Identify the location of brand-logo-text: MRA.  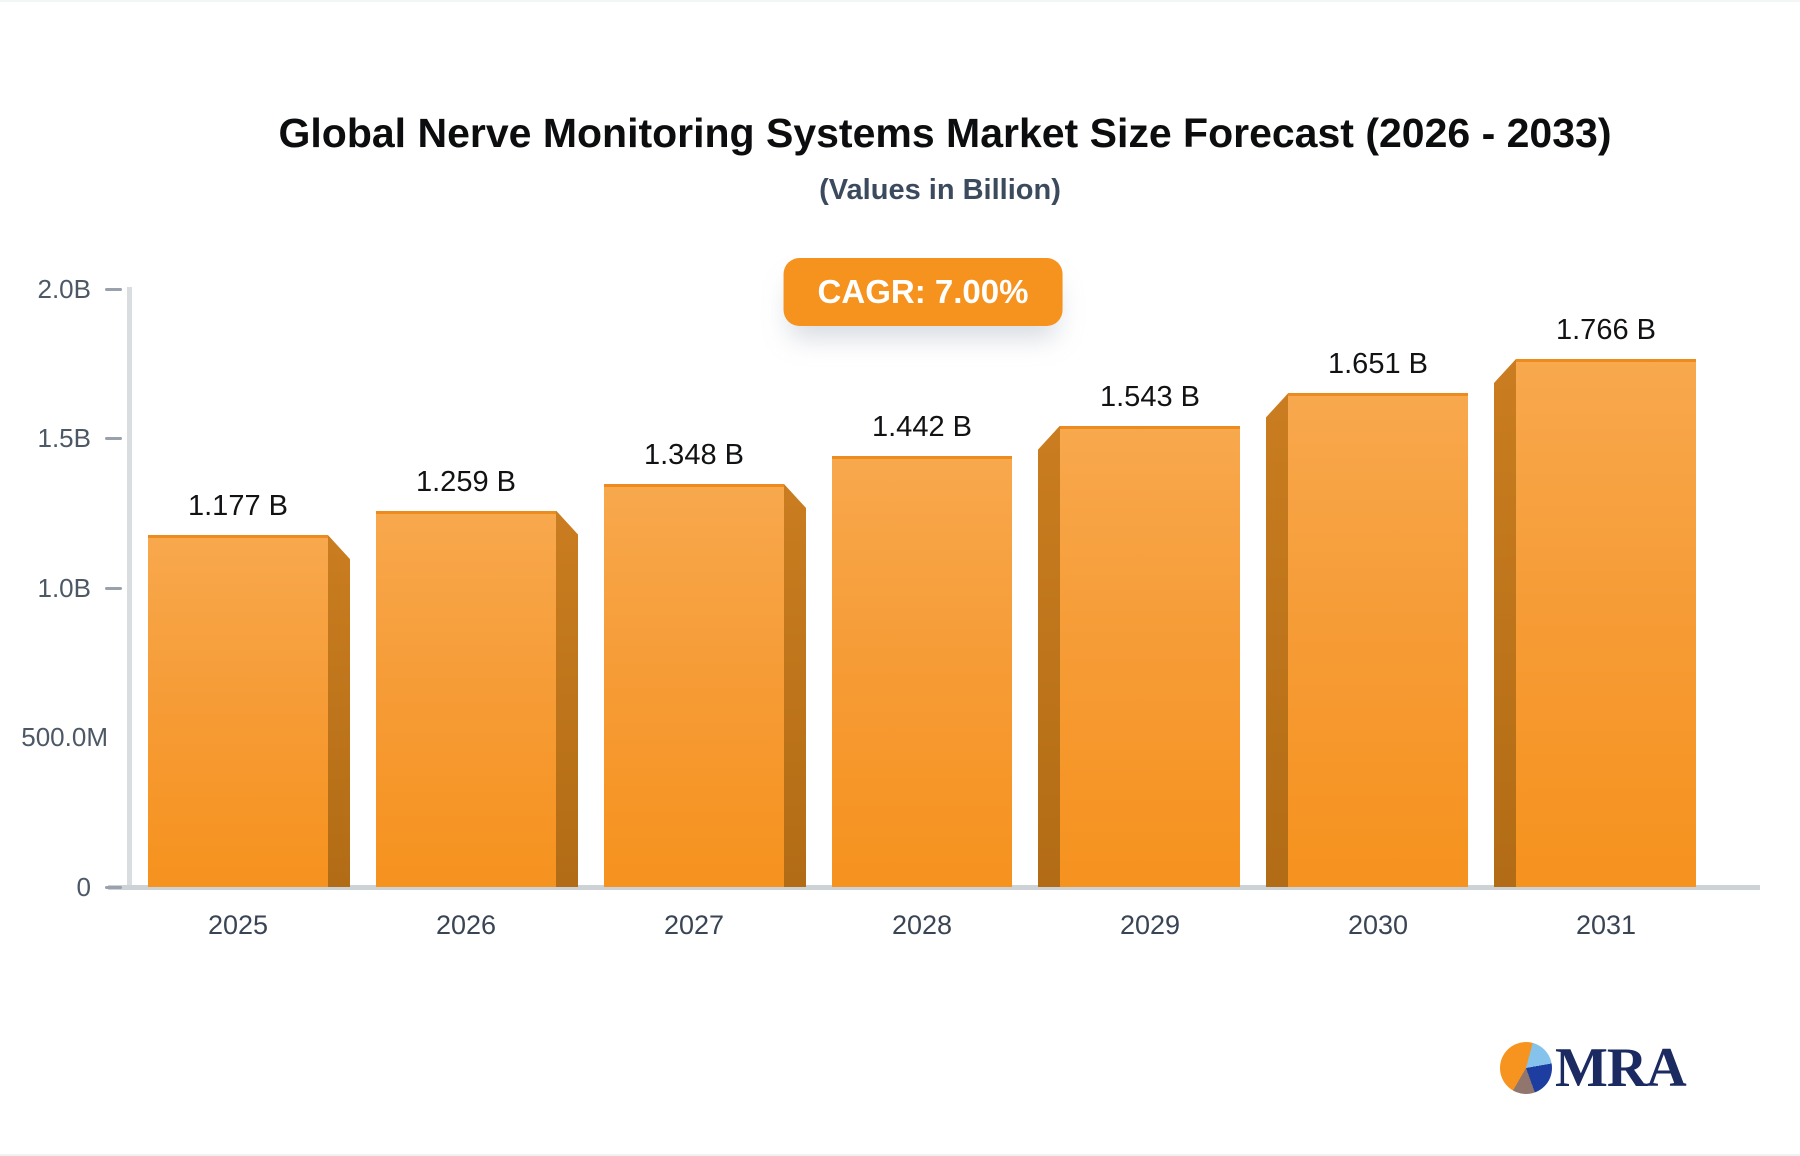
(1621, 1068).